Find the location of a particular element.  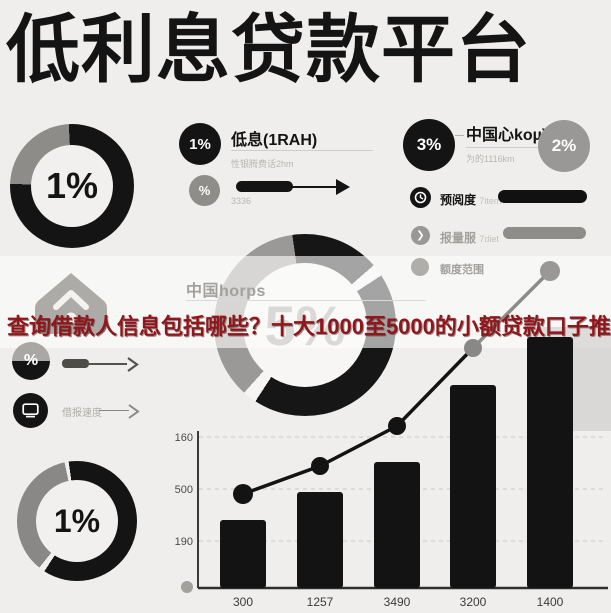

x-tick-label: 3200 is located at coordinates (473, 602).